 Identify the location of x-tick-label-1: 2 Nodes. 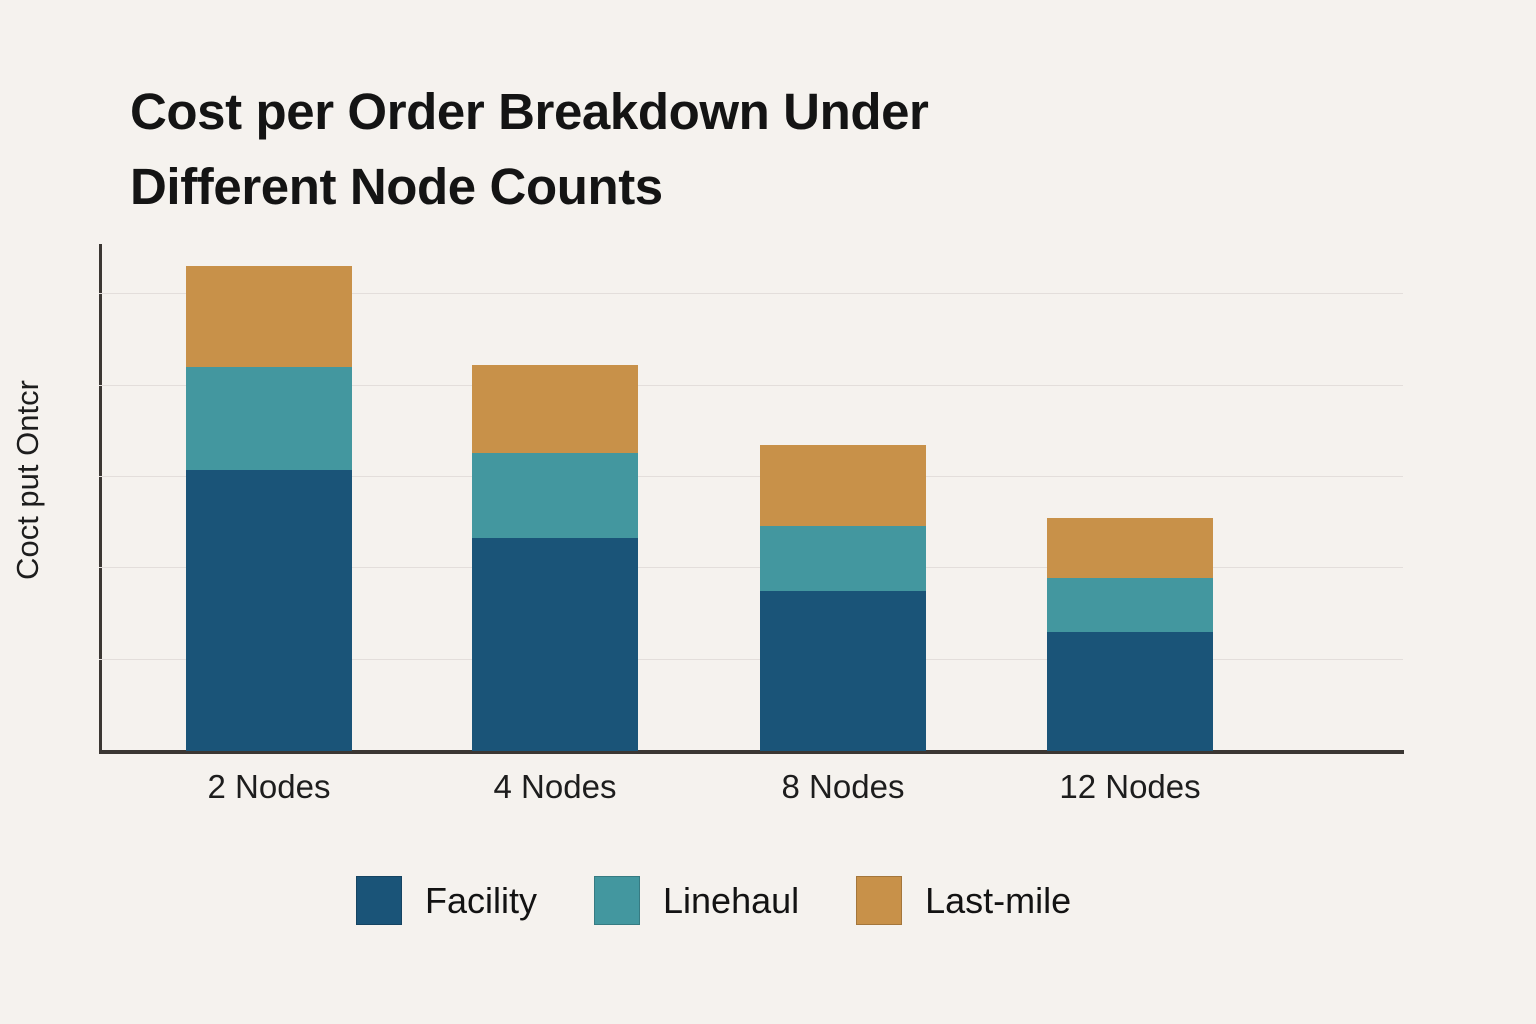
(269, 786).